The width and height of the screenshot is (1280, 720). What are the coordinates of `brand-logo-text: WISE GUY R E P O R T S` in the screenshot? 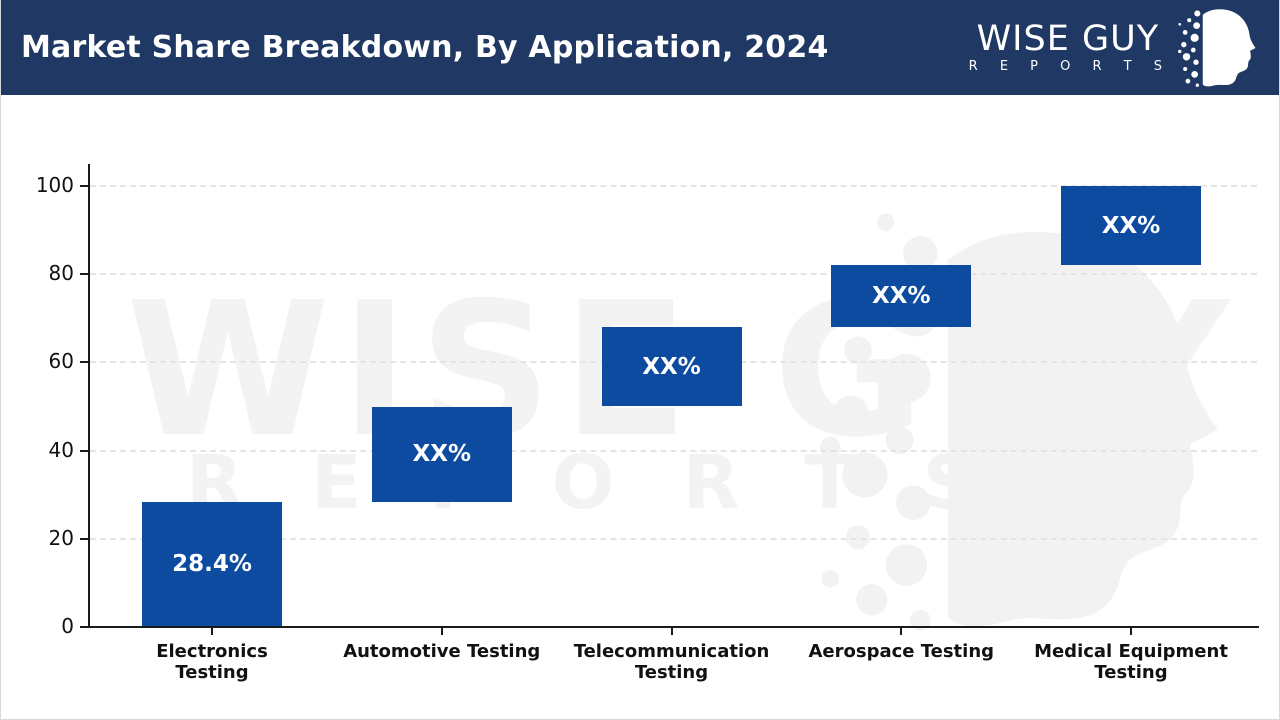 It's located at (1068, 47).